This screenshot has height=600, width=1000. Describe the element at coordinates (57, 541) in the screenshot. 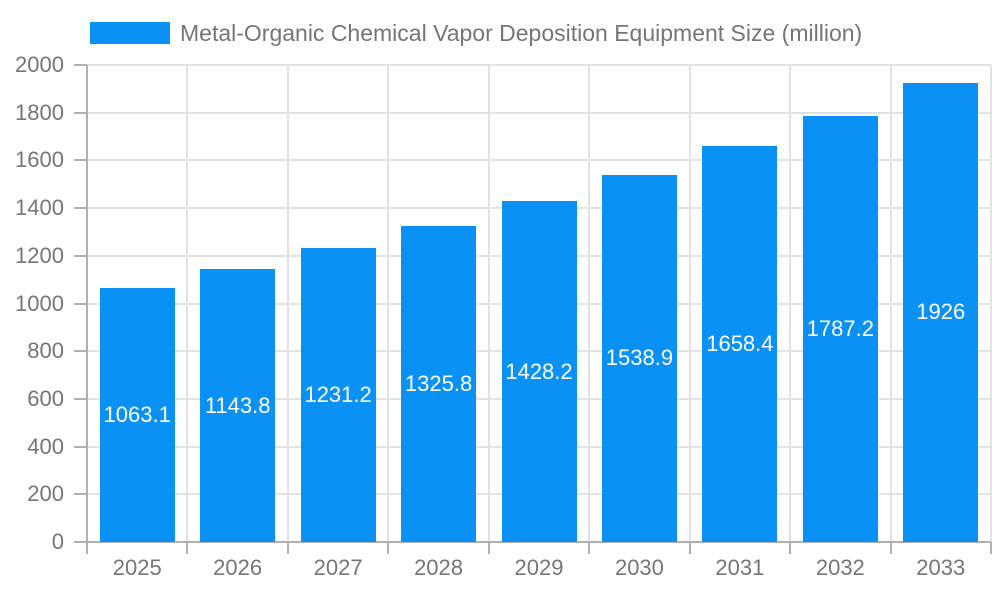

I see `y-axis-tick-label: 0` at that location.